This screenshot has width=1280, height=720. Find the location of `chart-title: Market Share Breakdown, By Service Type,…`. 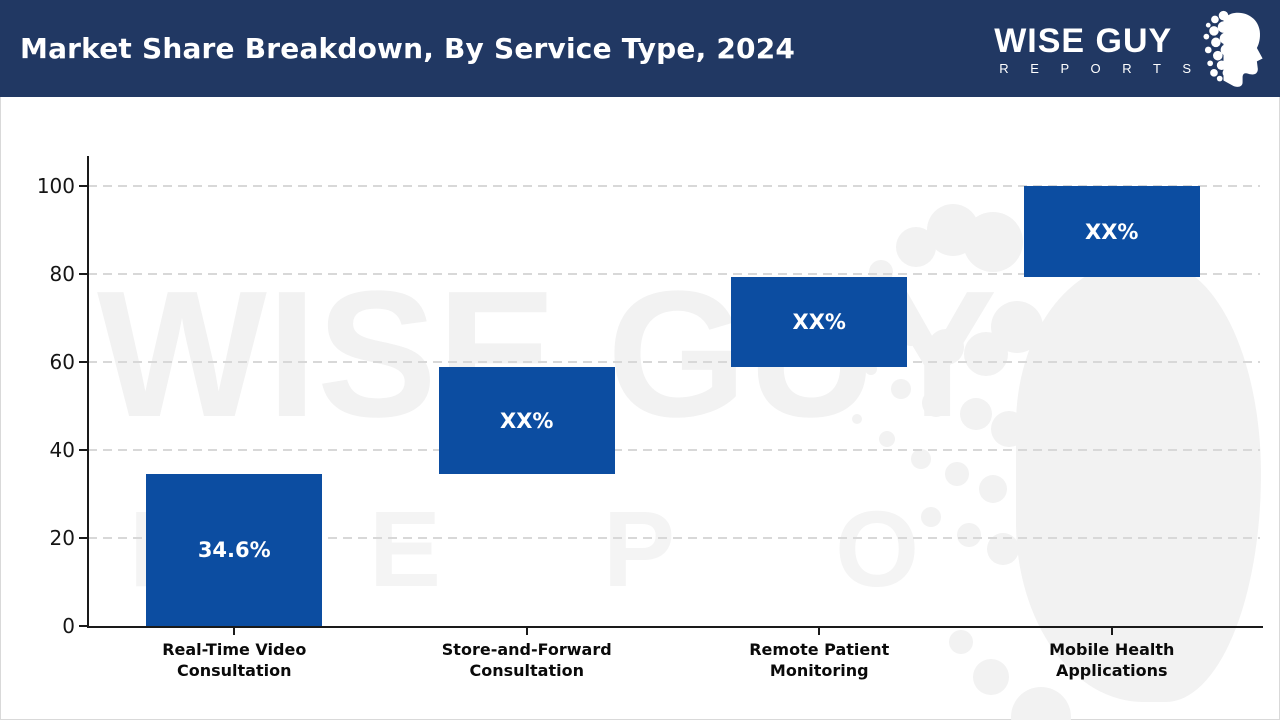

chart-title: Market Share Breakdown, By Service Type,… is located at coordinates (408, 48).